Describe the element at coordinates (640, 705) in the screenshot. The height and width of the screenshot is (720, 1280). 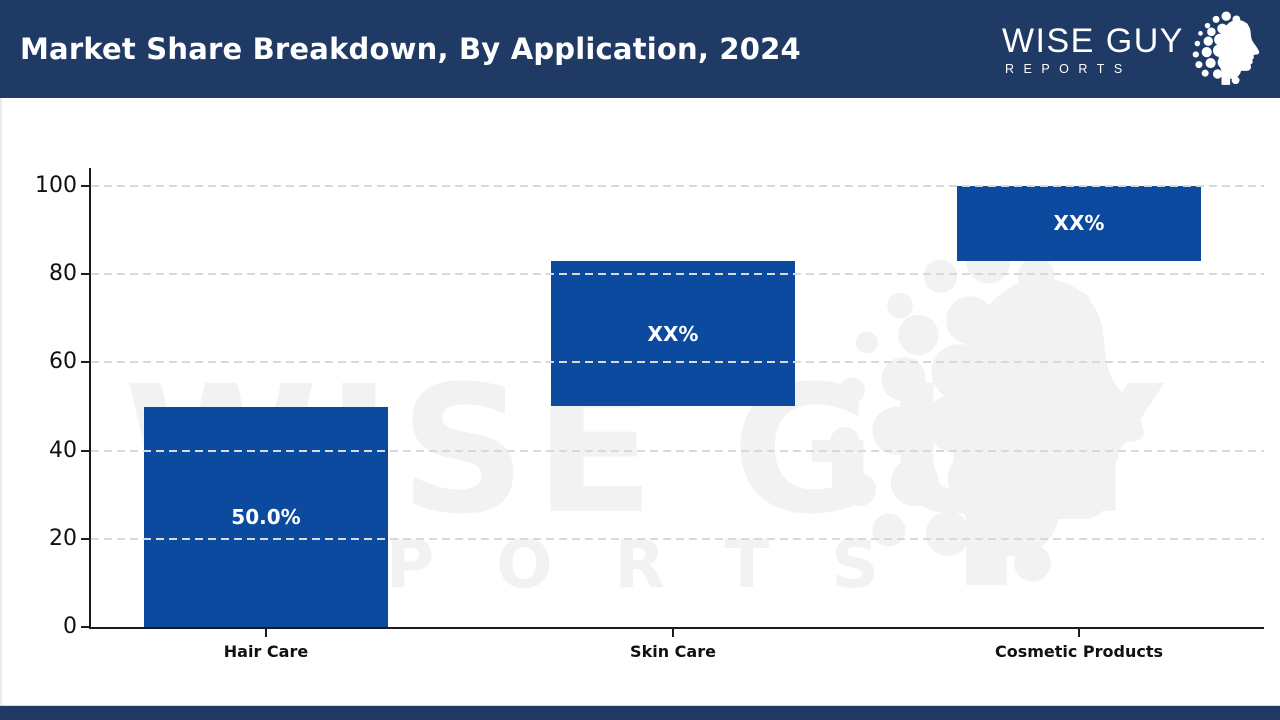
I see `footer-divider` at that location.